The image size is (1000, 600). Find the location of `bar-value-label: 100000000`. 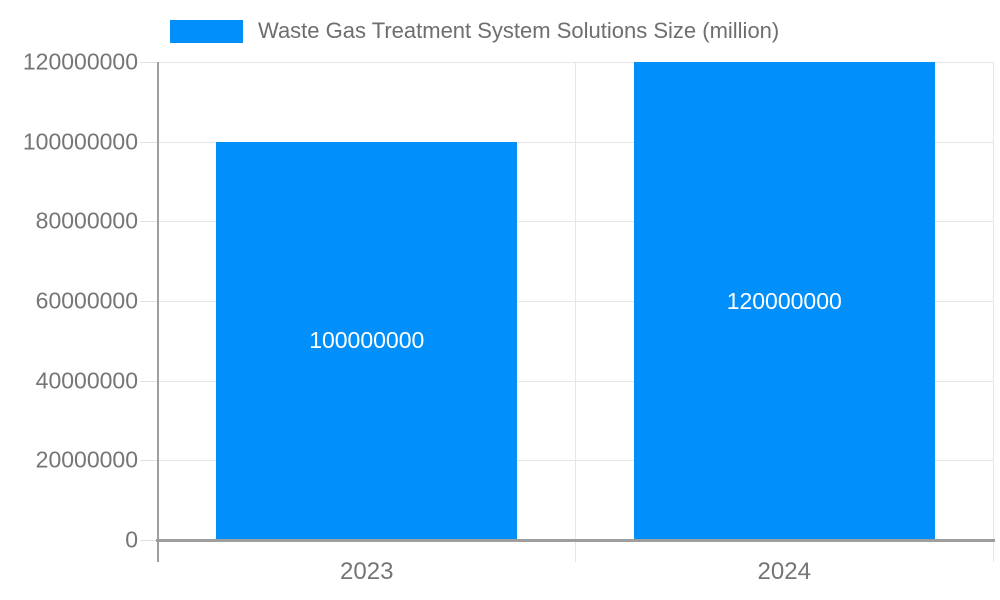

bar-value-label: 100000000 is located at coordinates (367, 340).